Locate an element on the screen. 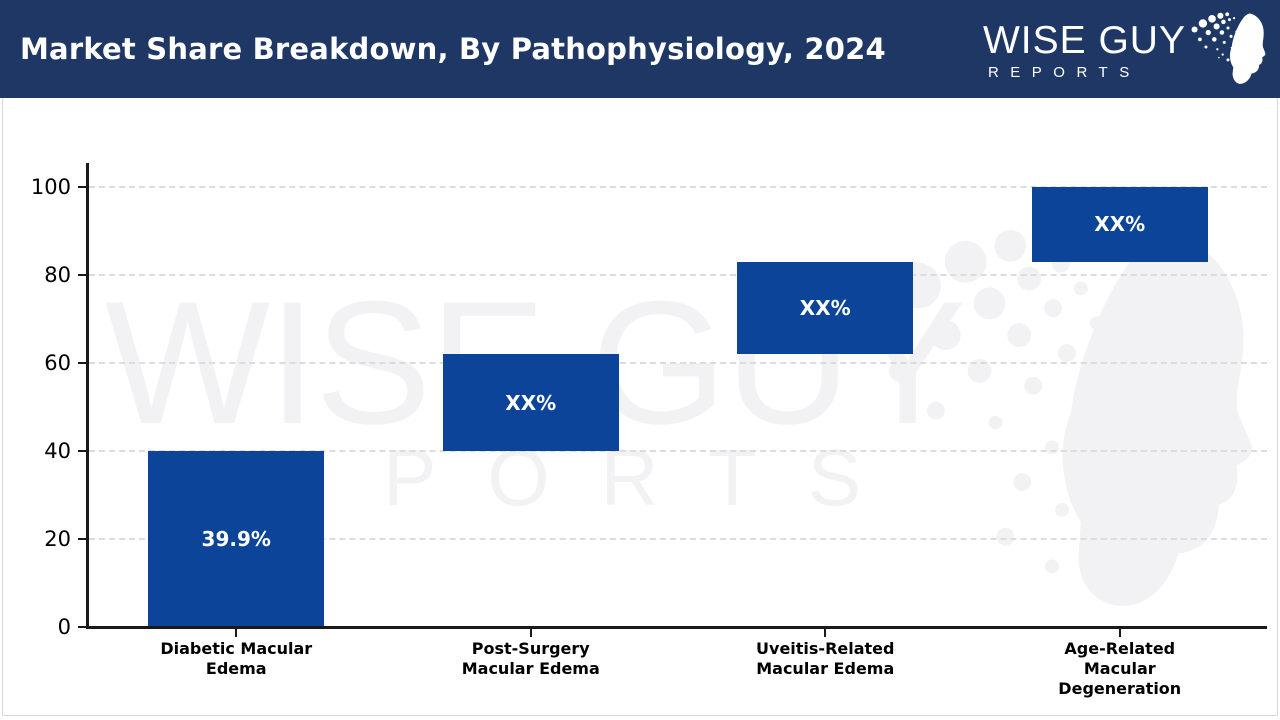 The width and height of the screenshot is (1280, 720). brand-logo-text: WISE GUY REPORTS is located at coordinates (1084, 50).